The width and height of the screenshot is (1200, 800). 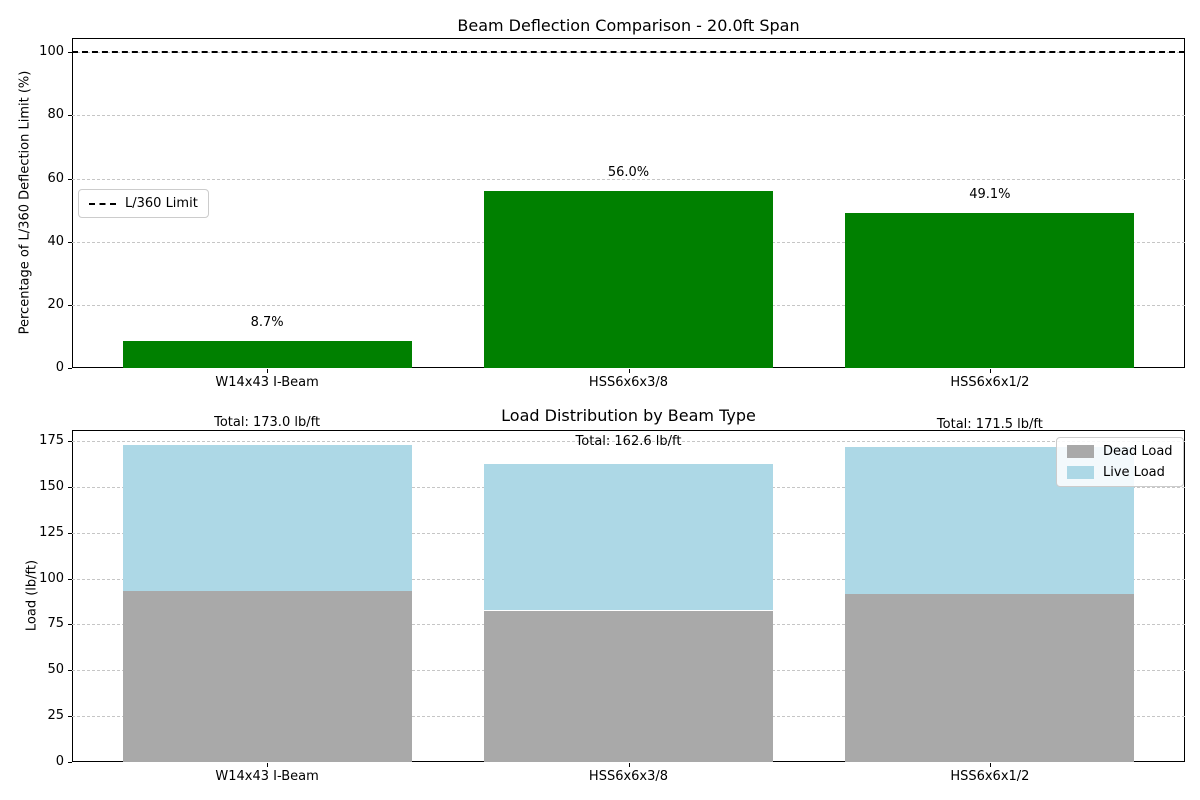 I want to click on load-ytick-label: 150, so click(x=51, y=486).